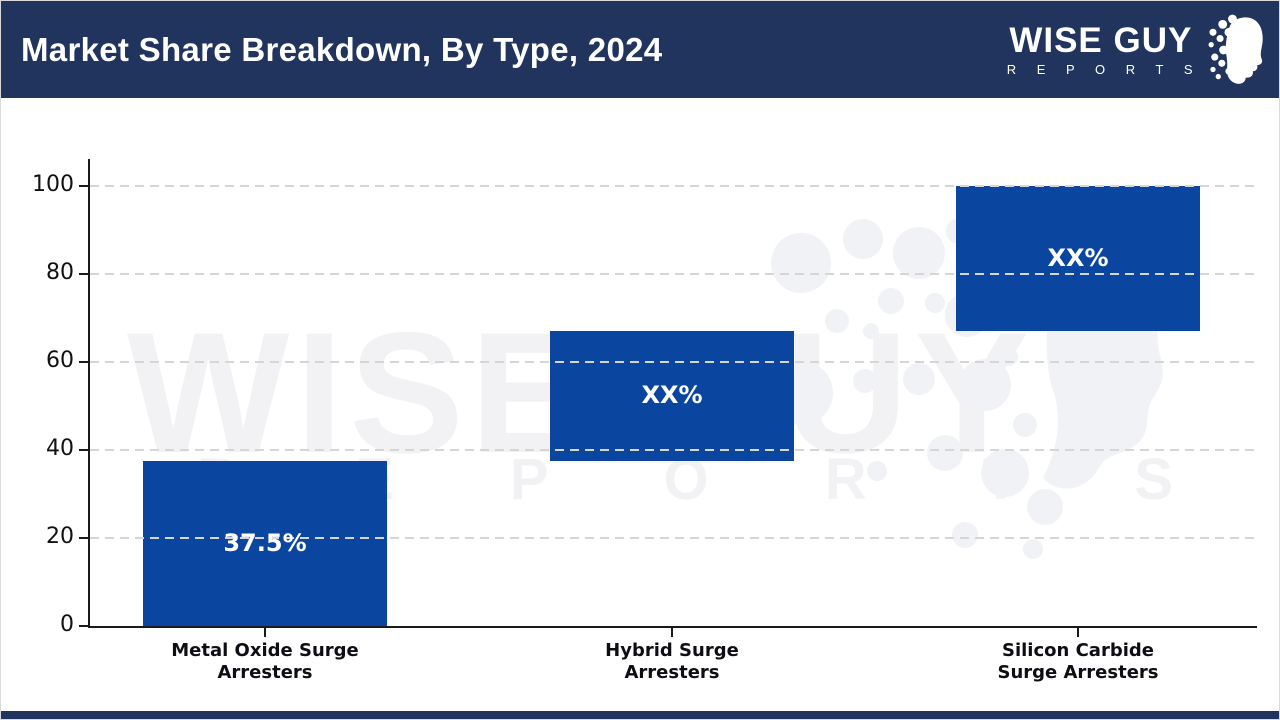 This screenshot has height=720, width=1280. I want to click on x-axis-line, so click(672, 627).